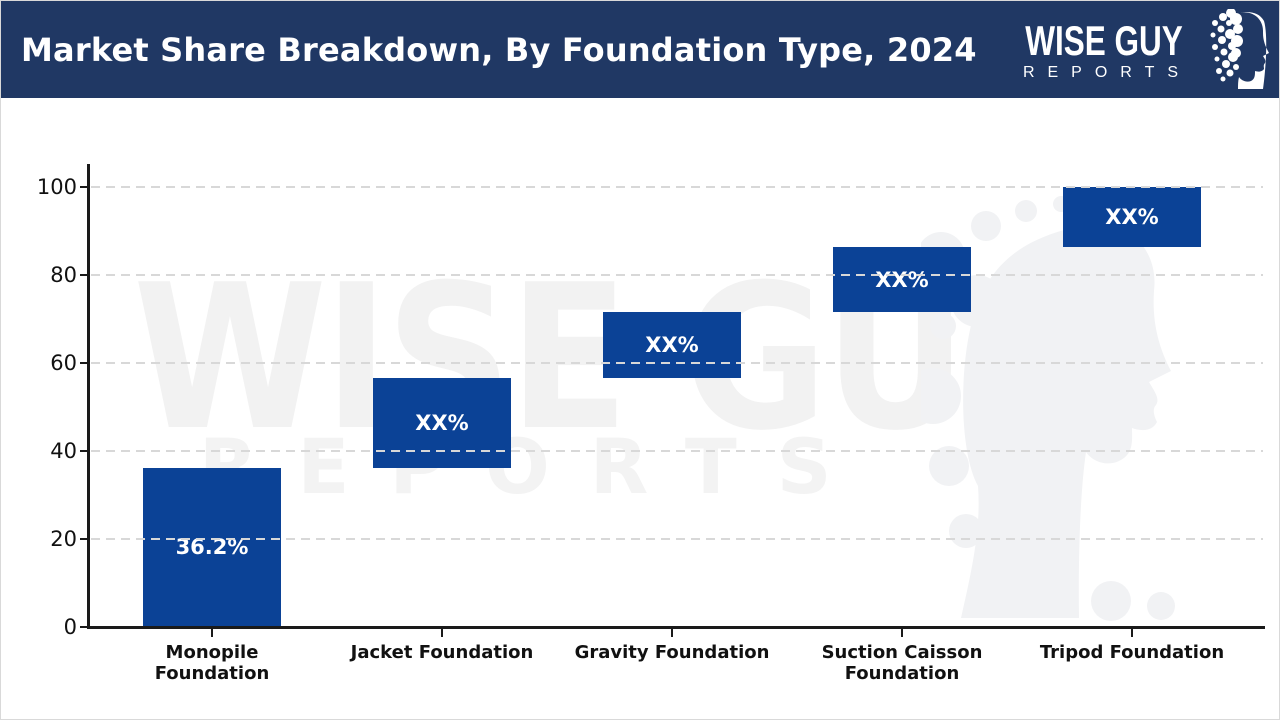 Image resolution: width=1280 pixels, height=720 pixels. Describe the element at coordinates (70, 627) in the screenshot. I see `y-tick-label: 0` at that location.